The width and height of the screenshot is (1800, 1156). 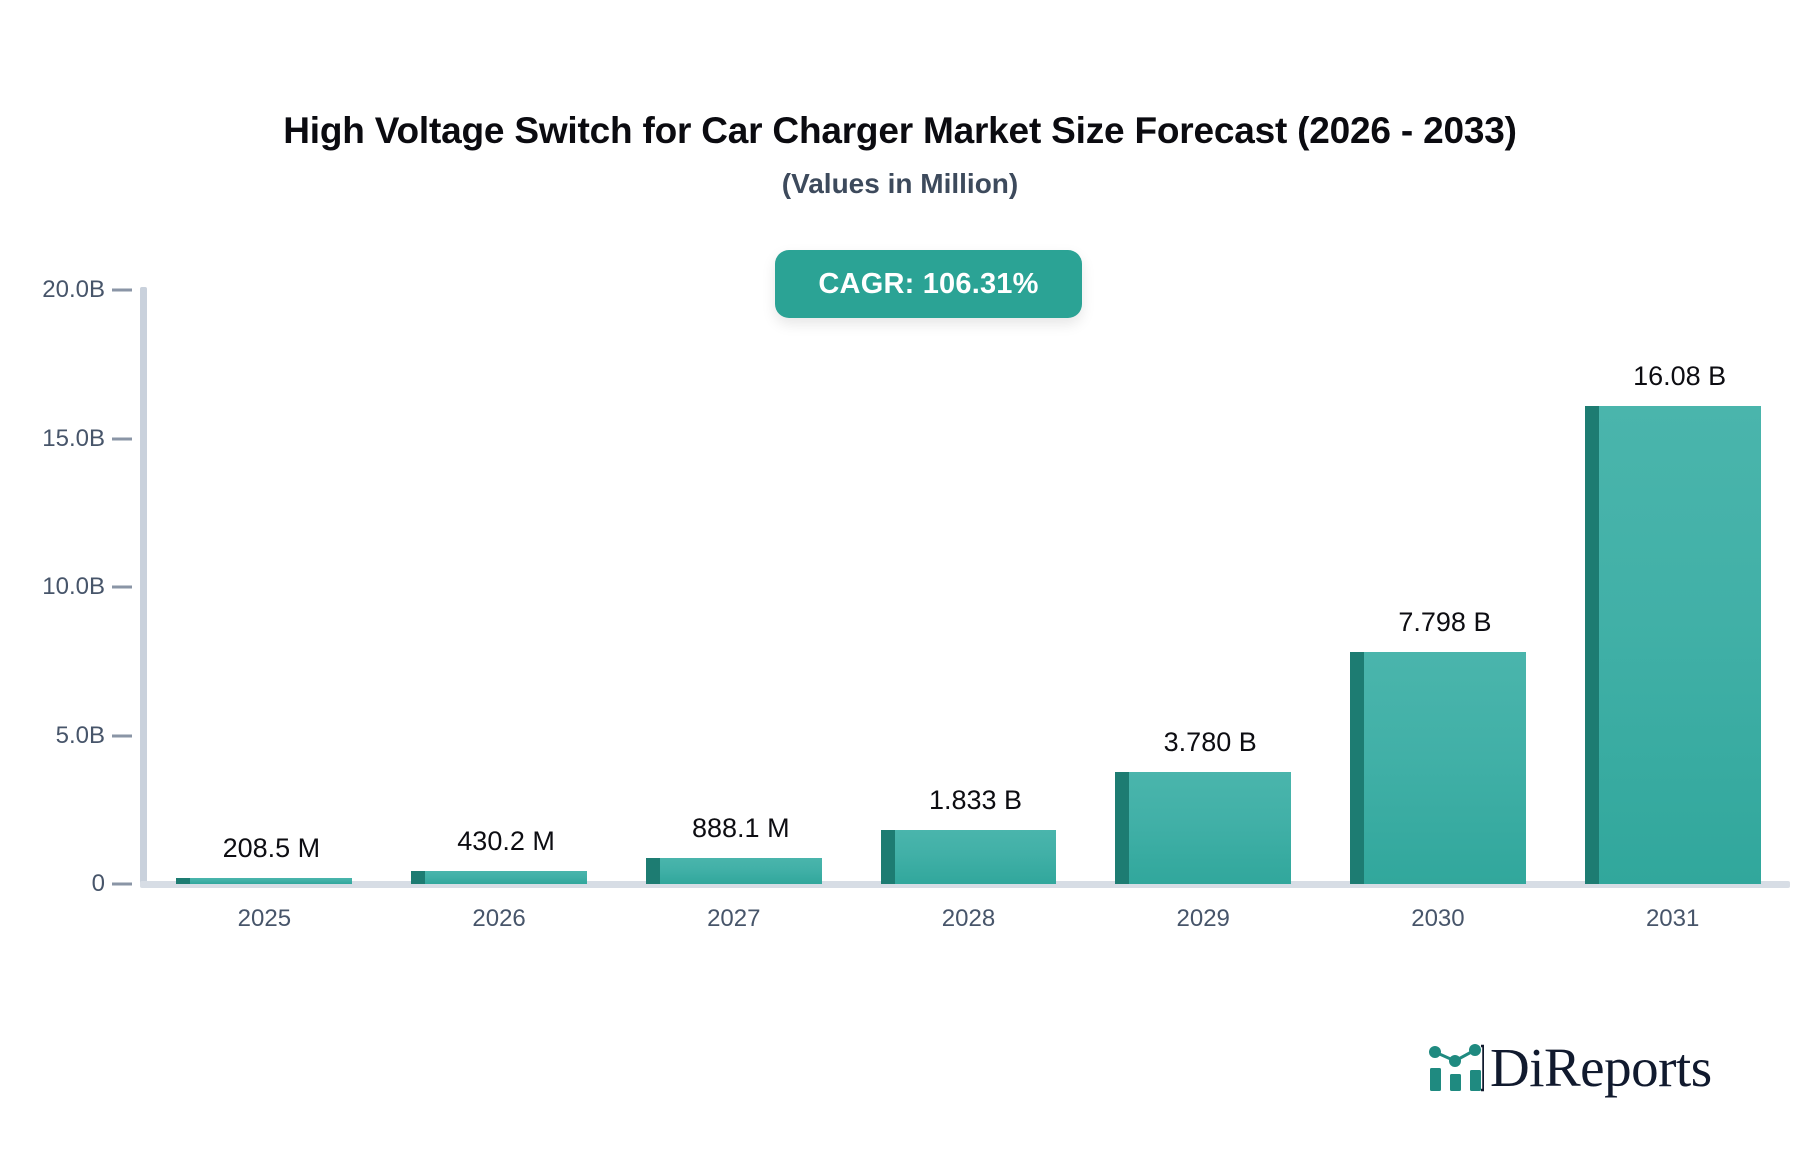 I want to click on x-axis-line, so click(x=965, y=884).